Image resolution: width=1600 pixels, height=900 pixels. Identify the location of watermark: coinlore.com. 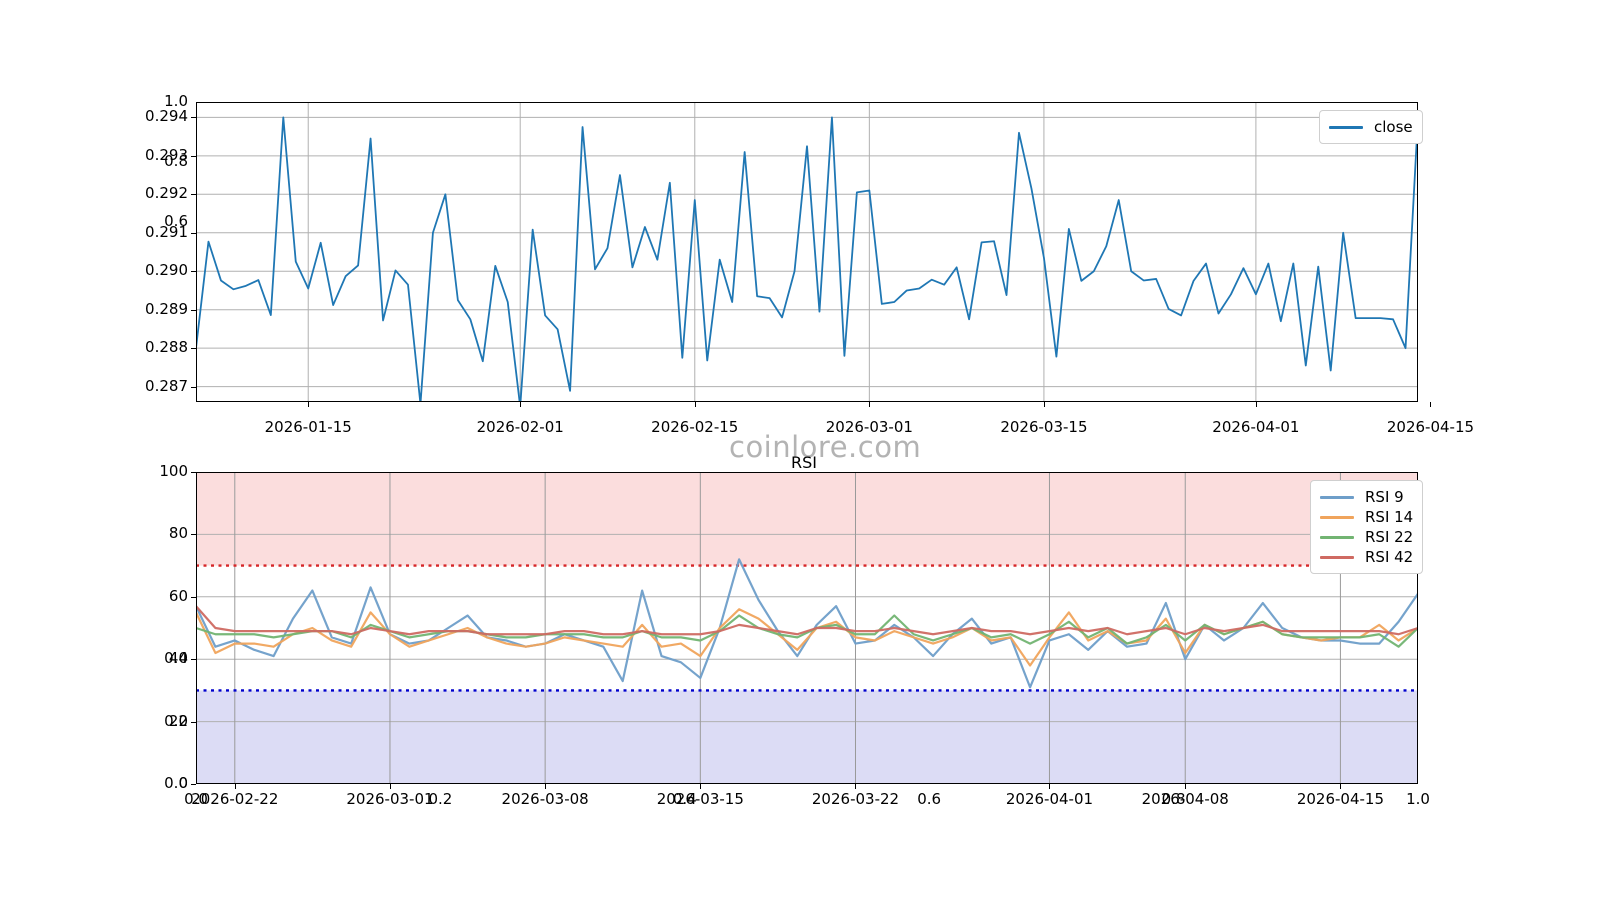
(825, 447).